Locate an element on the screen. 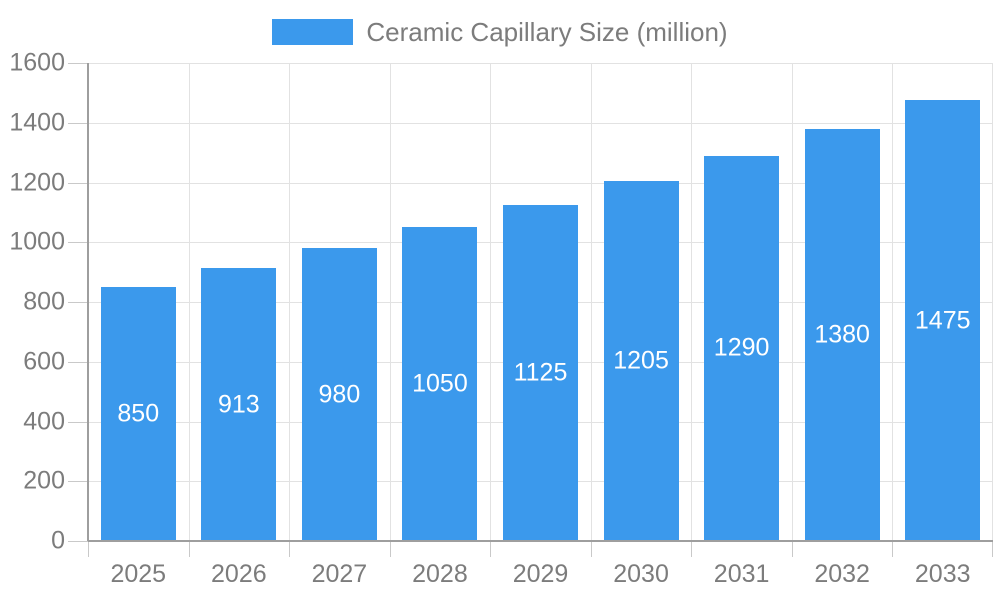 This screenshot has height=600, width=1000. bar-2029: 1125 is located at coordinates (540, 372).